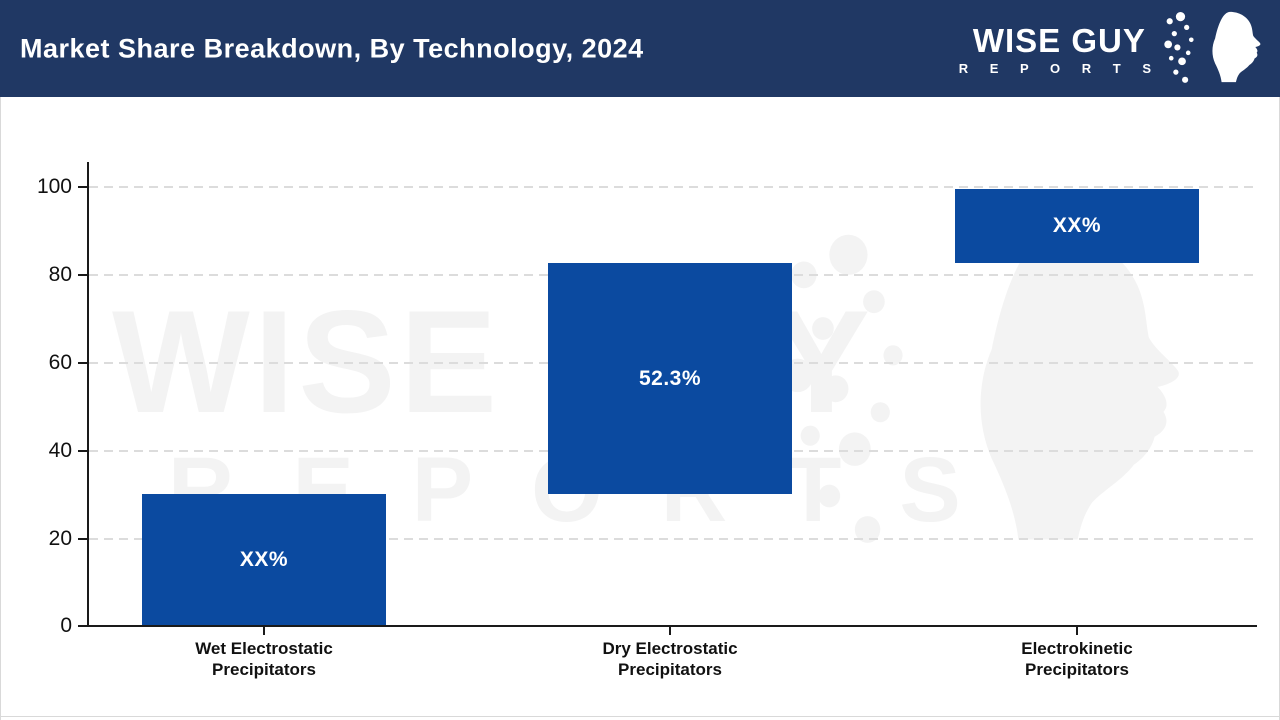 The image size is (1280, 720). I want to click on y-tick-label: 40, so click(60, 450).